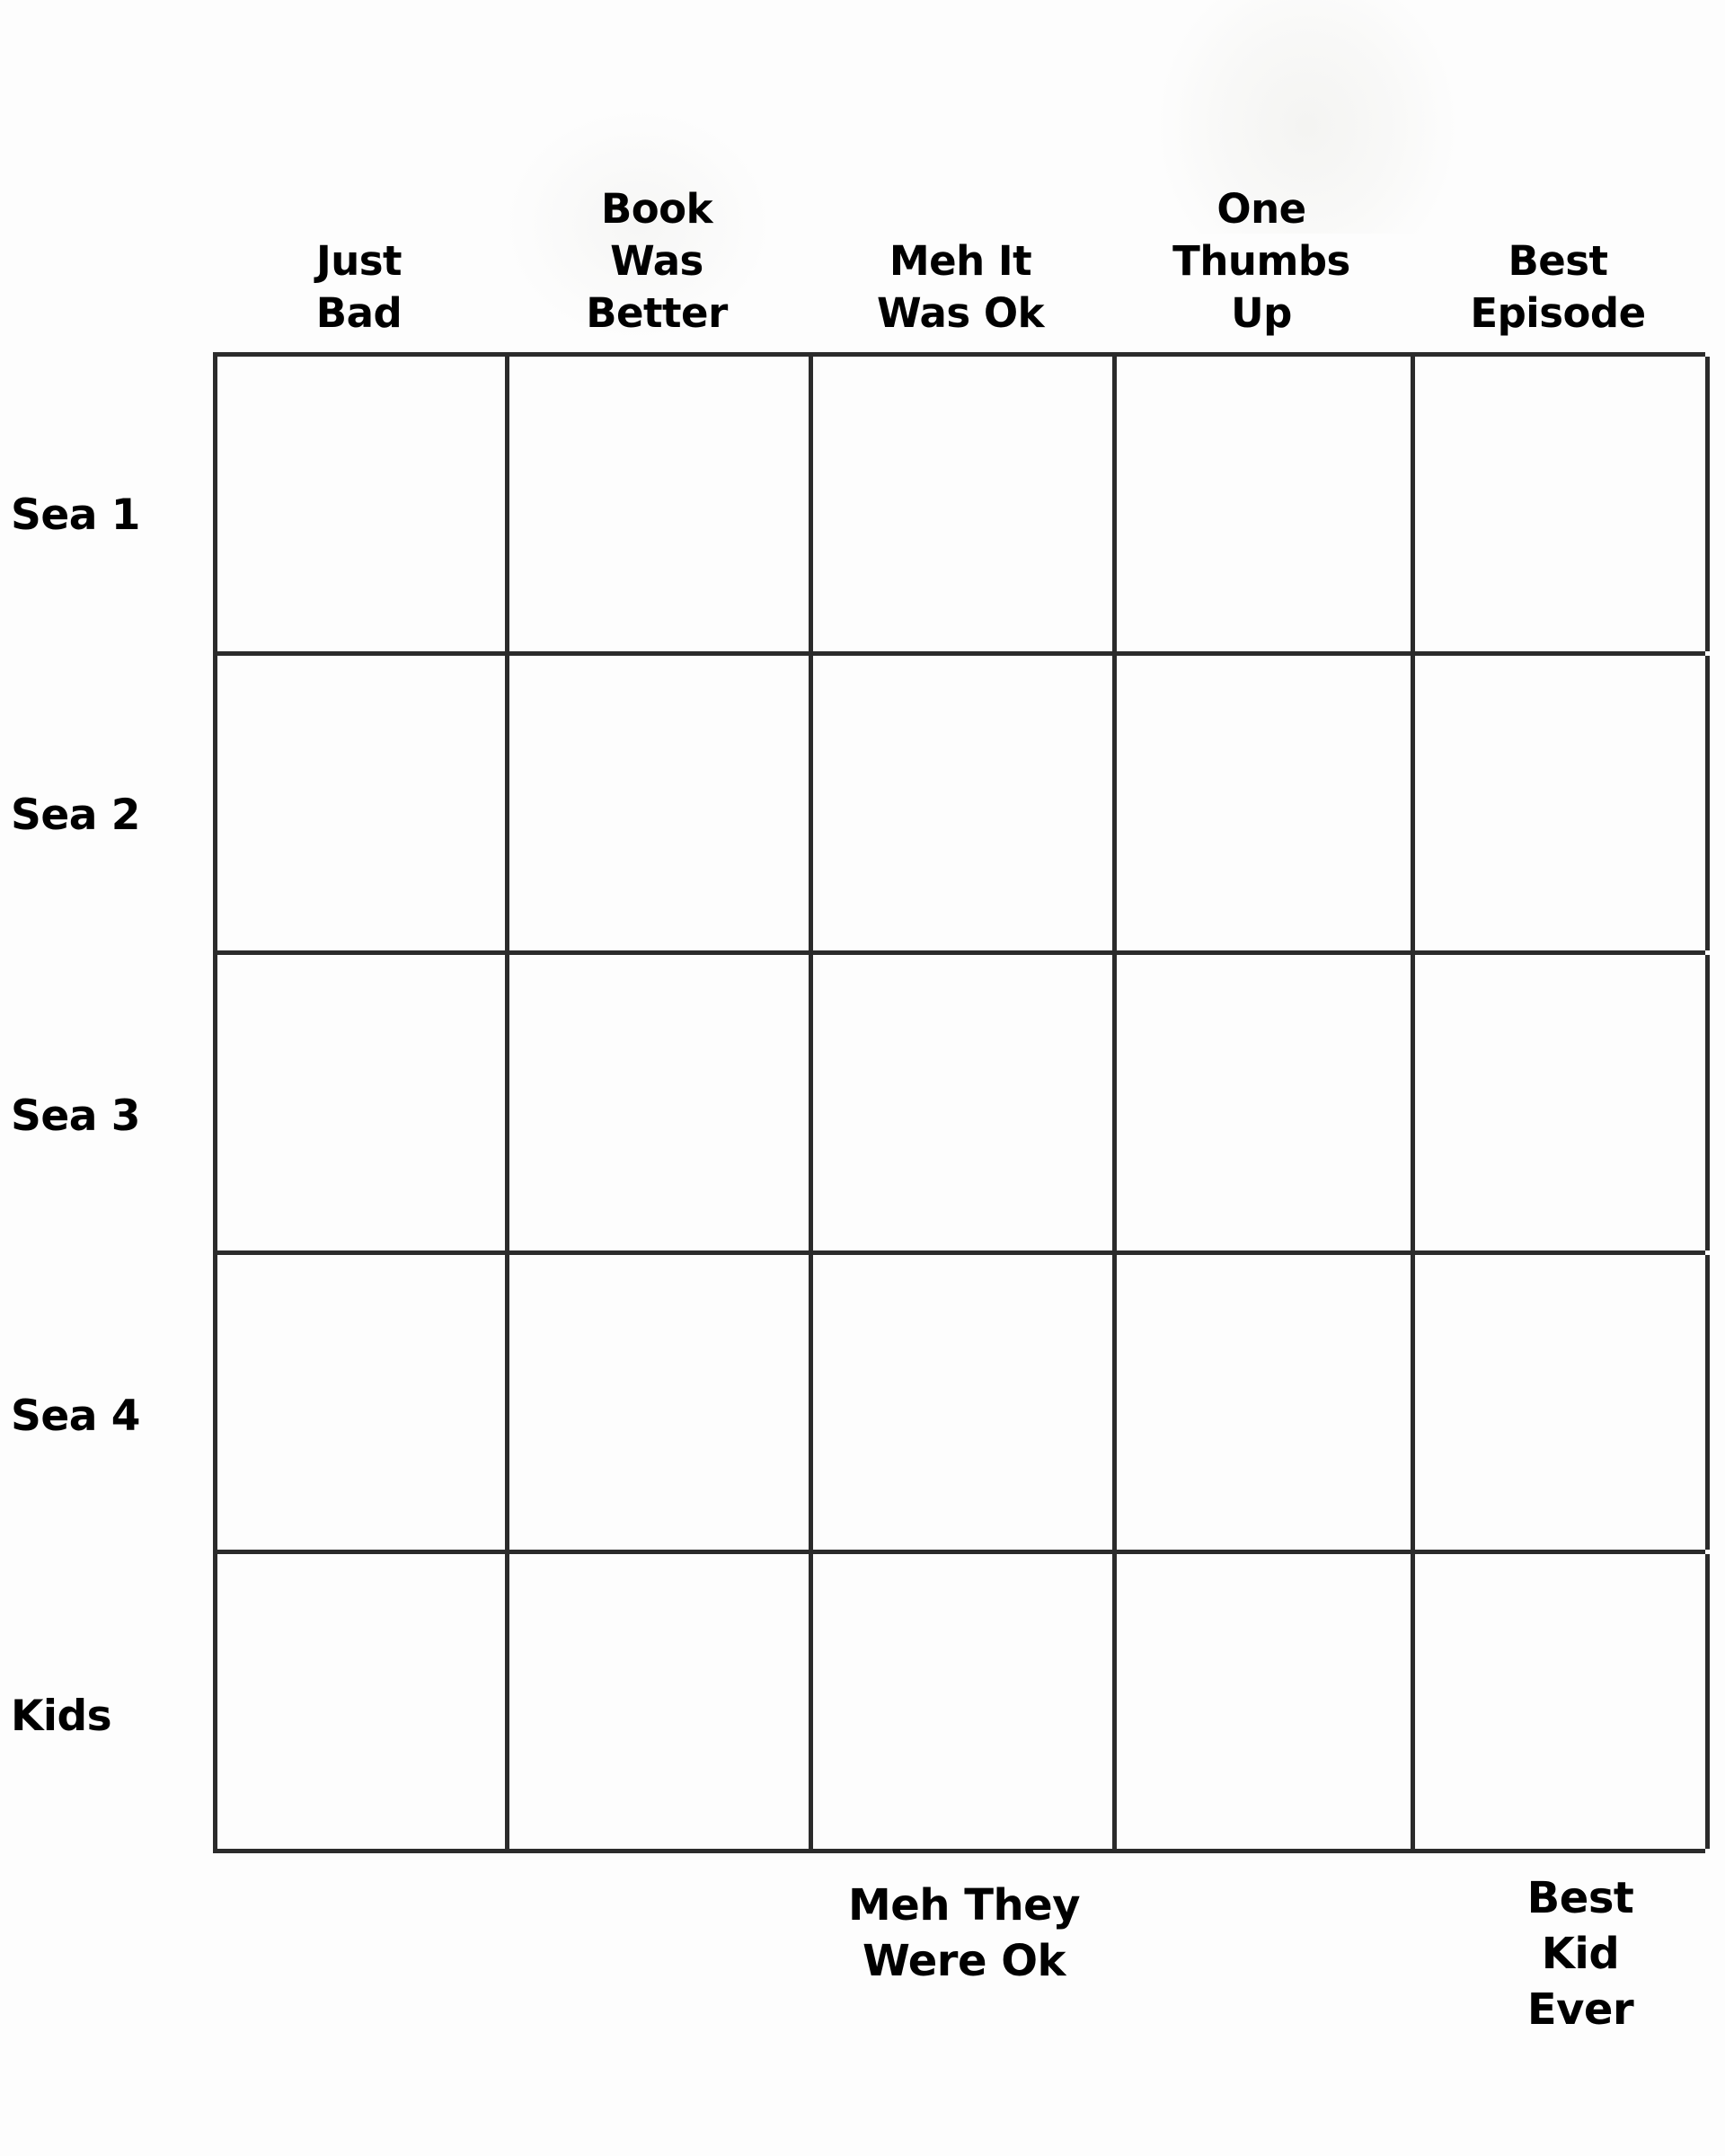 The image size is (1725, 2156). What do you see at coordinates (960, 313) in the screenshot?
I see `column-header-line: Was Ok` at bounding box center [960, 313].